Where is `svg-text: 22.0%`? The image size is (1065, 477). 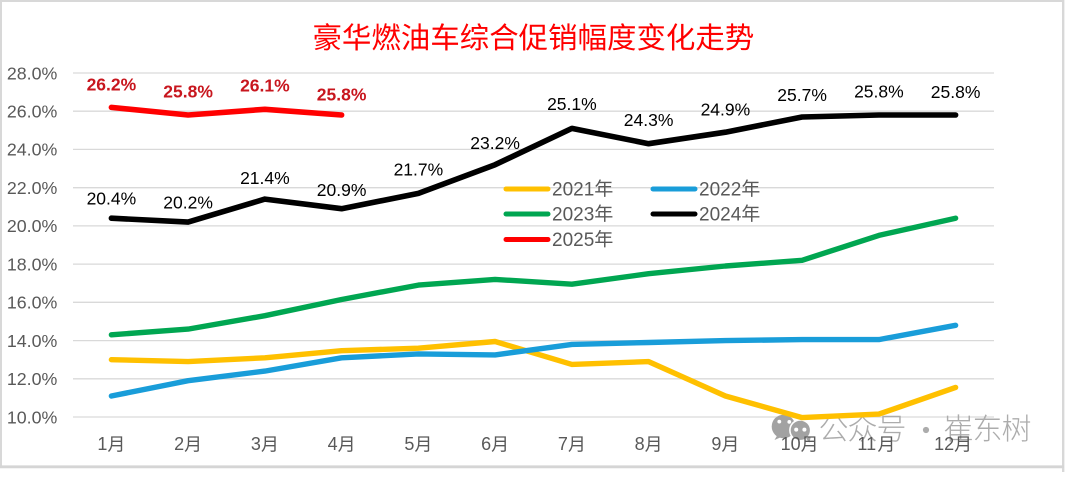
svg-text: 22.0% is located at coordinates (32, 188).